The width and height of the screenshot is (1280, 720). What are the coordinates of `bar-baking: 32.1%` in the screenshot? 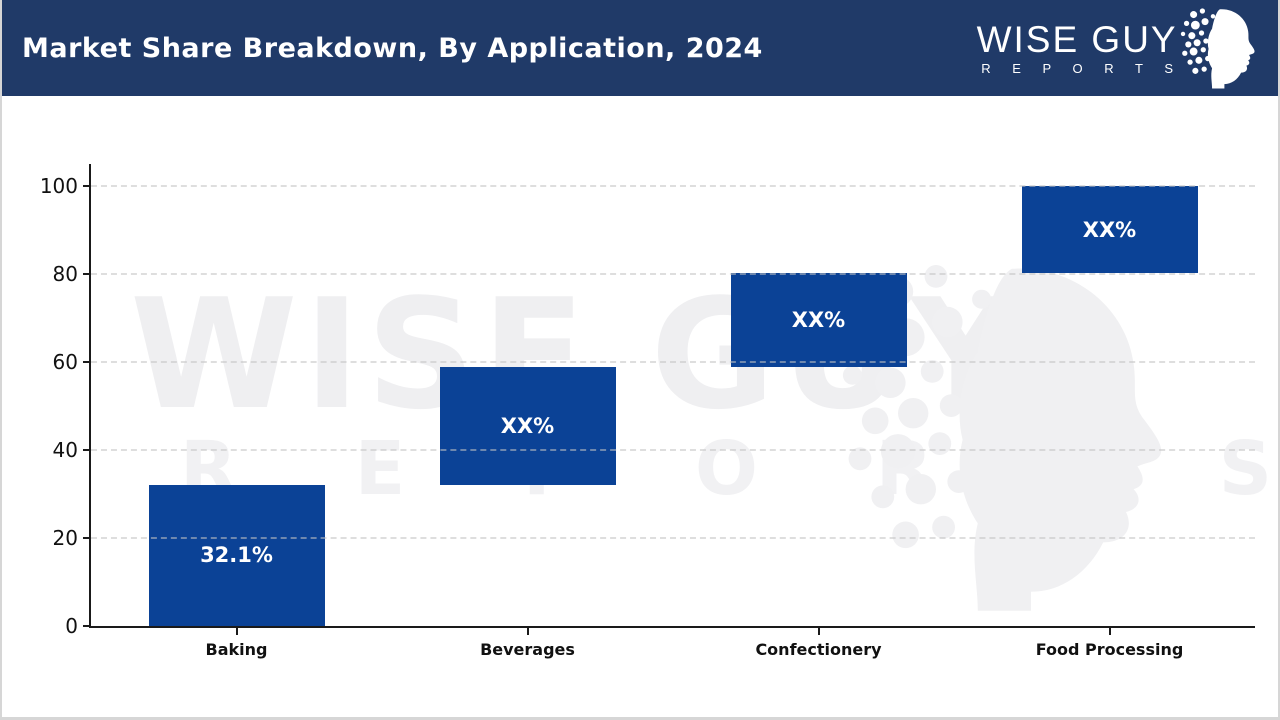 It's located at (236, 555).